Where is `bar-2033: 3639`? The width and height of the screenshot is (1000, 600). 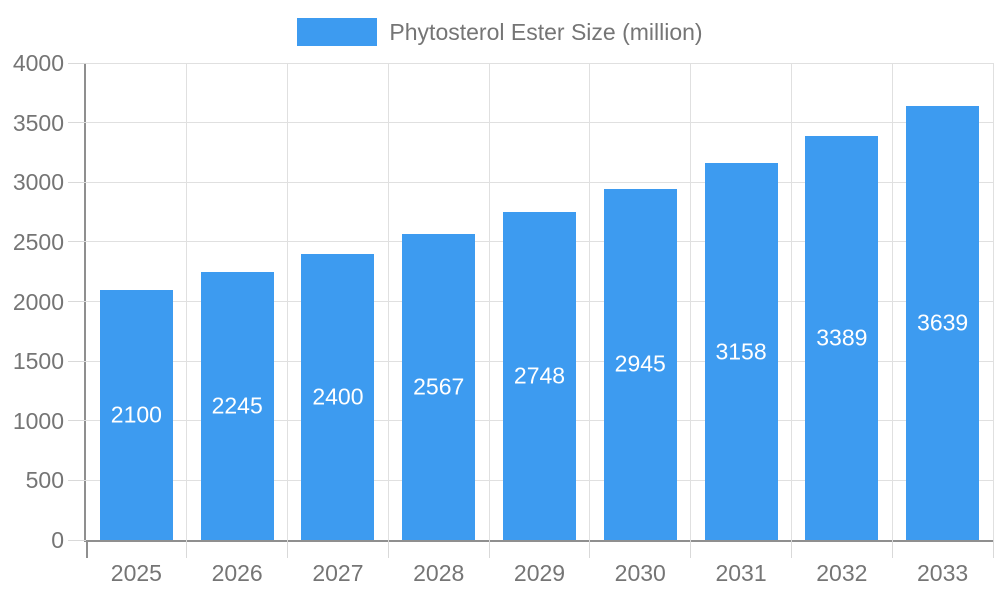 bar-2033: 3639 is located at coordinates (943, 323).